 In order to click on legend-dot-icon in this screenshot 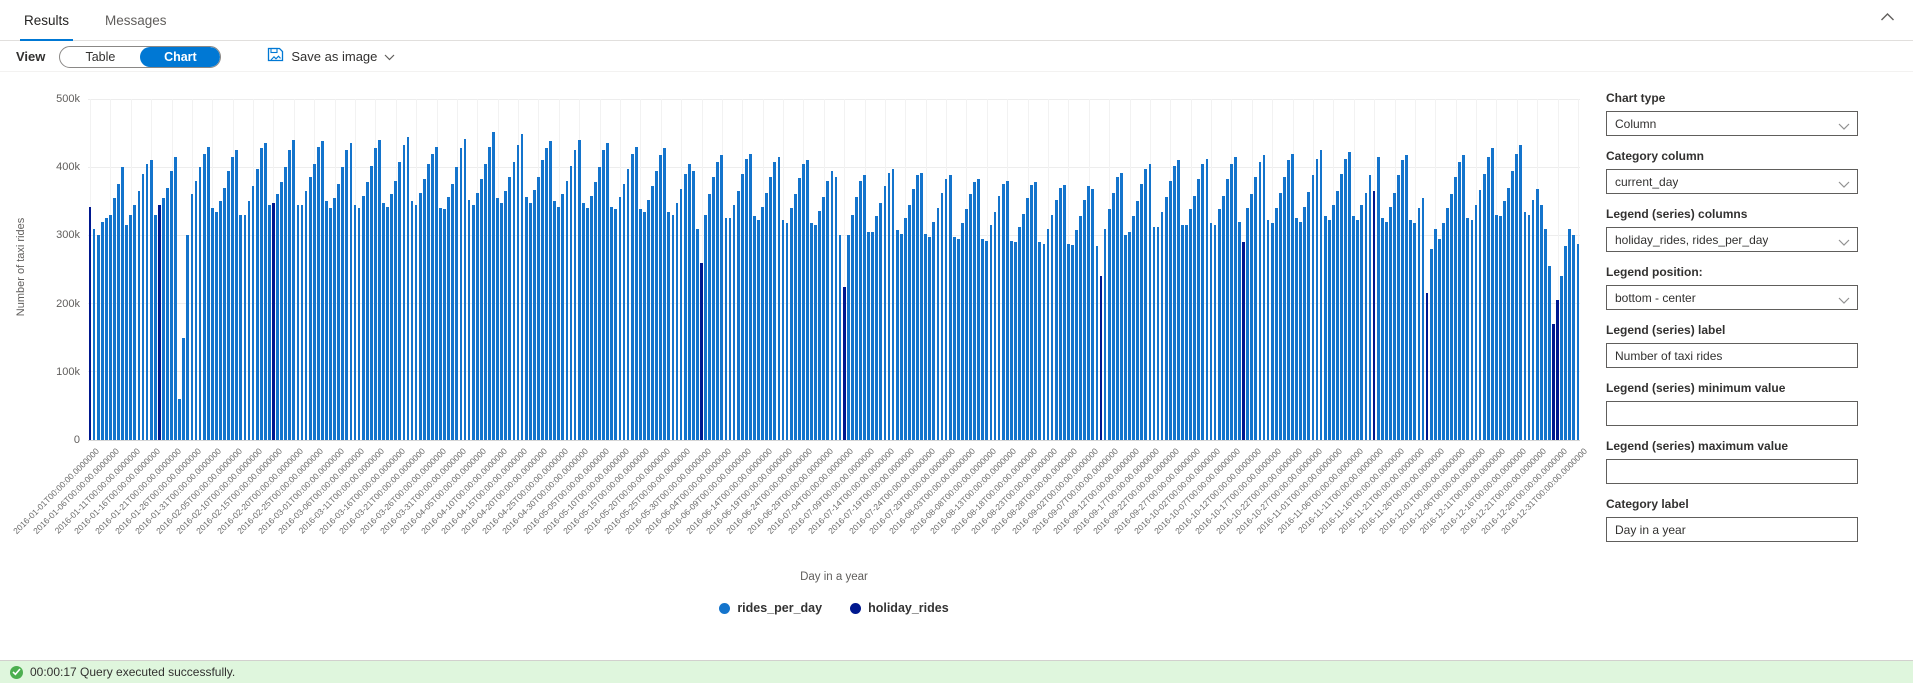, I will do `click(725, 608)`.